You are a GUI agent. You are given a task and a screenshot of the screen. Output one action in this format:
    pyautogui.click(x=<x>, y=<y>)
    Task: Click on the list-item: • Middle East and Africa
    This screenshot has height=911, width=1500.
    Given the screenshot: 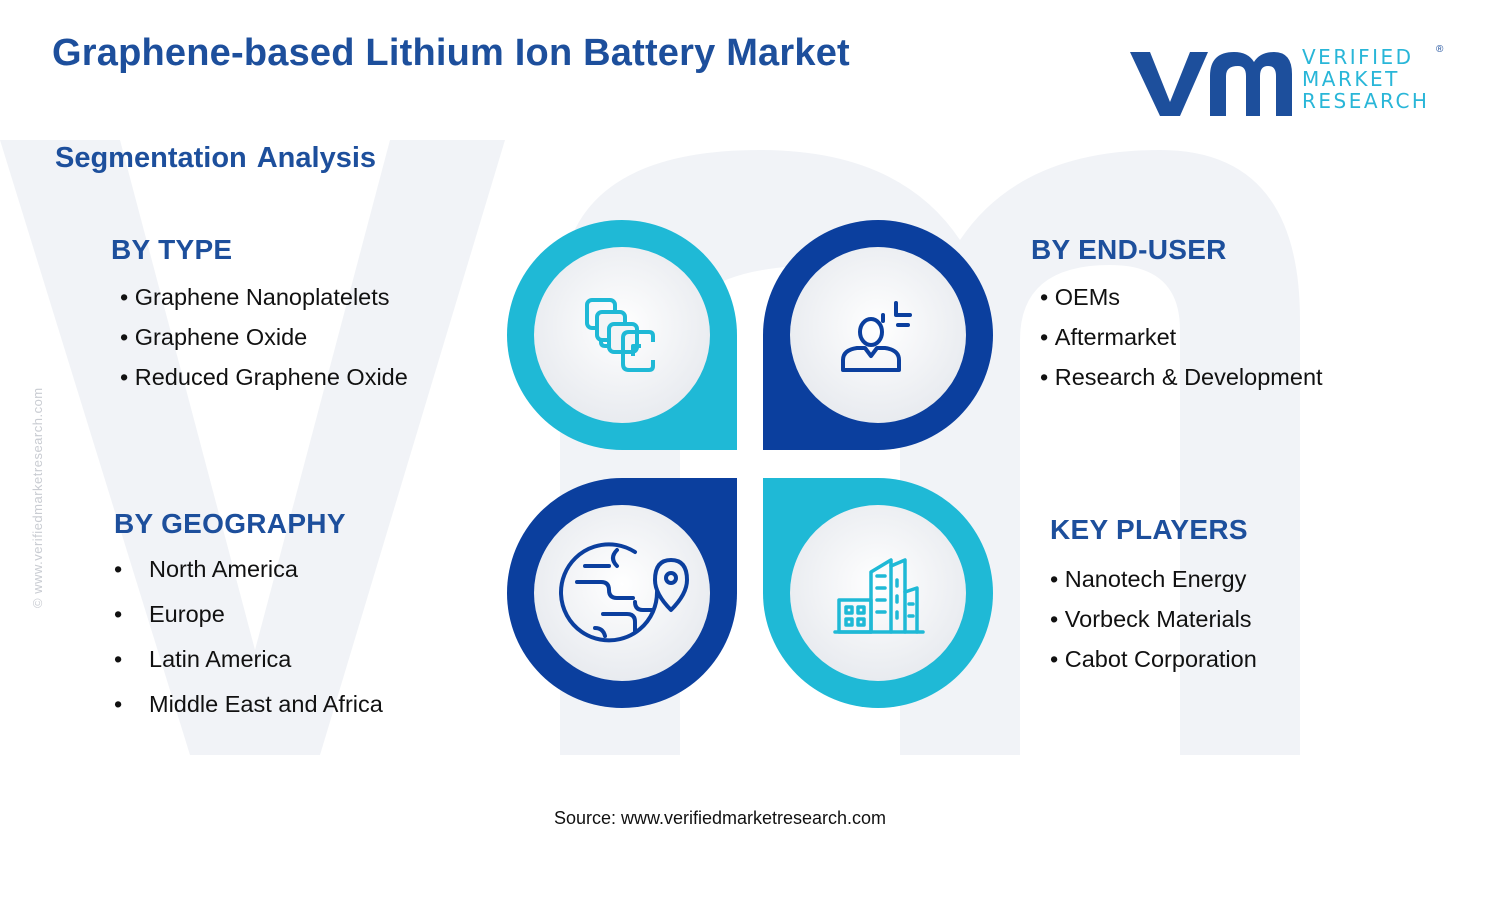 What is the action you would take?
    pyautogui.click(x=248, y=704)
    